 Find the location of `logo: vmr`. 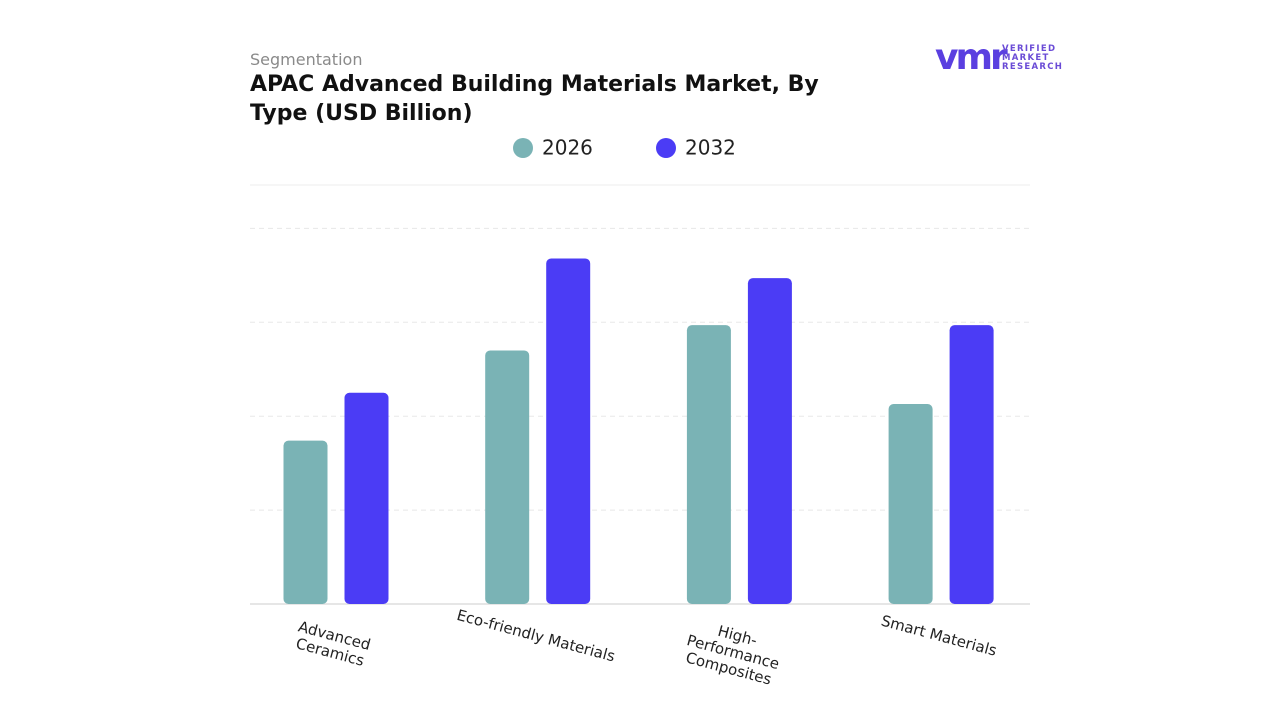

logo: vmr is located at coordinates (971, 57).